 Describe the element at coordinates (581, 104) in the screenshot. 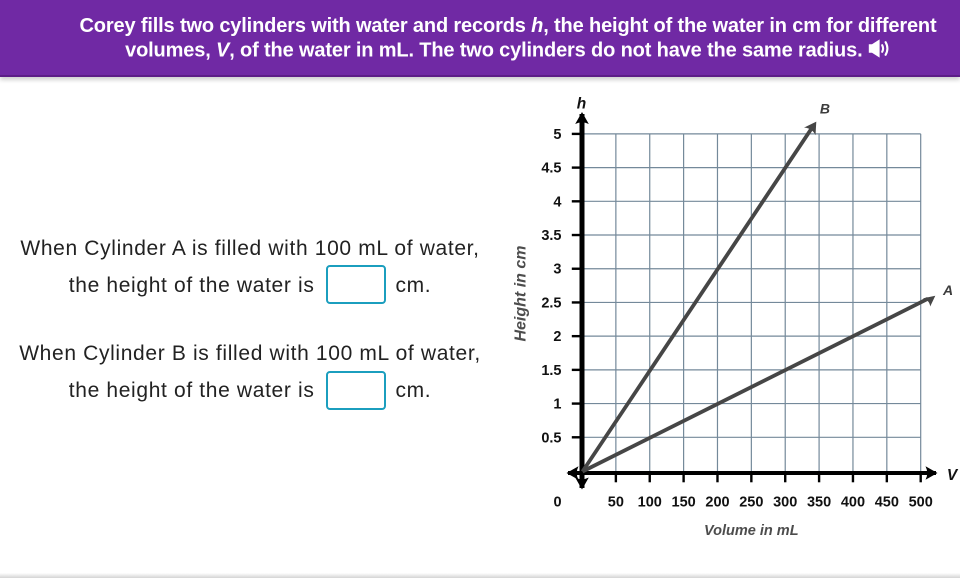

I see `svg-text: h` at that location.